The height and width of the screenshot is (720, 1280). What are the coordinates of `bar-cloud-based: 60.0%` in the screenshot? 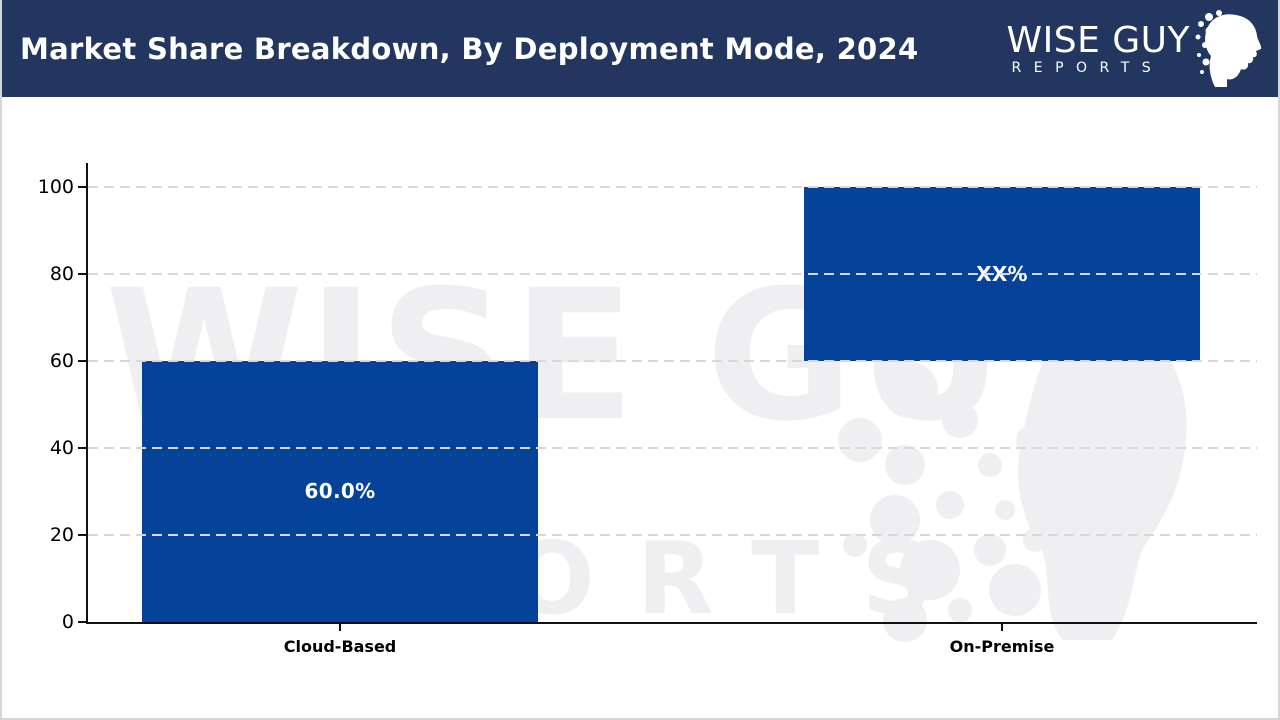 It's located at (340, 491).